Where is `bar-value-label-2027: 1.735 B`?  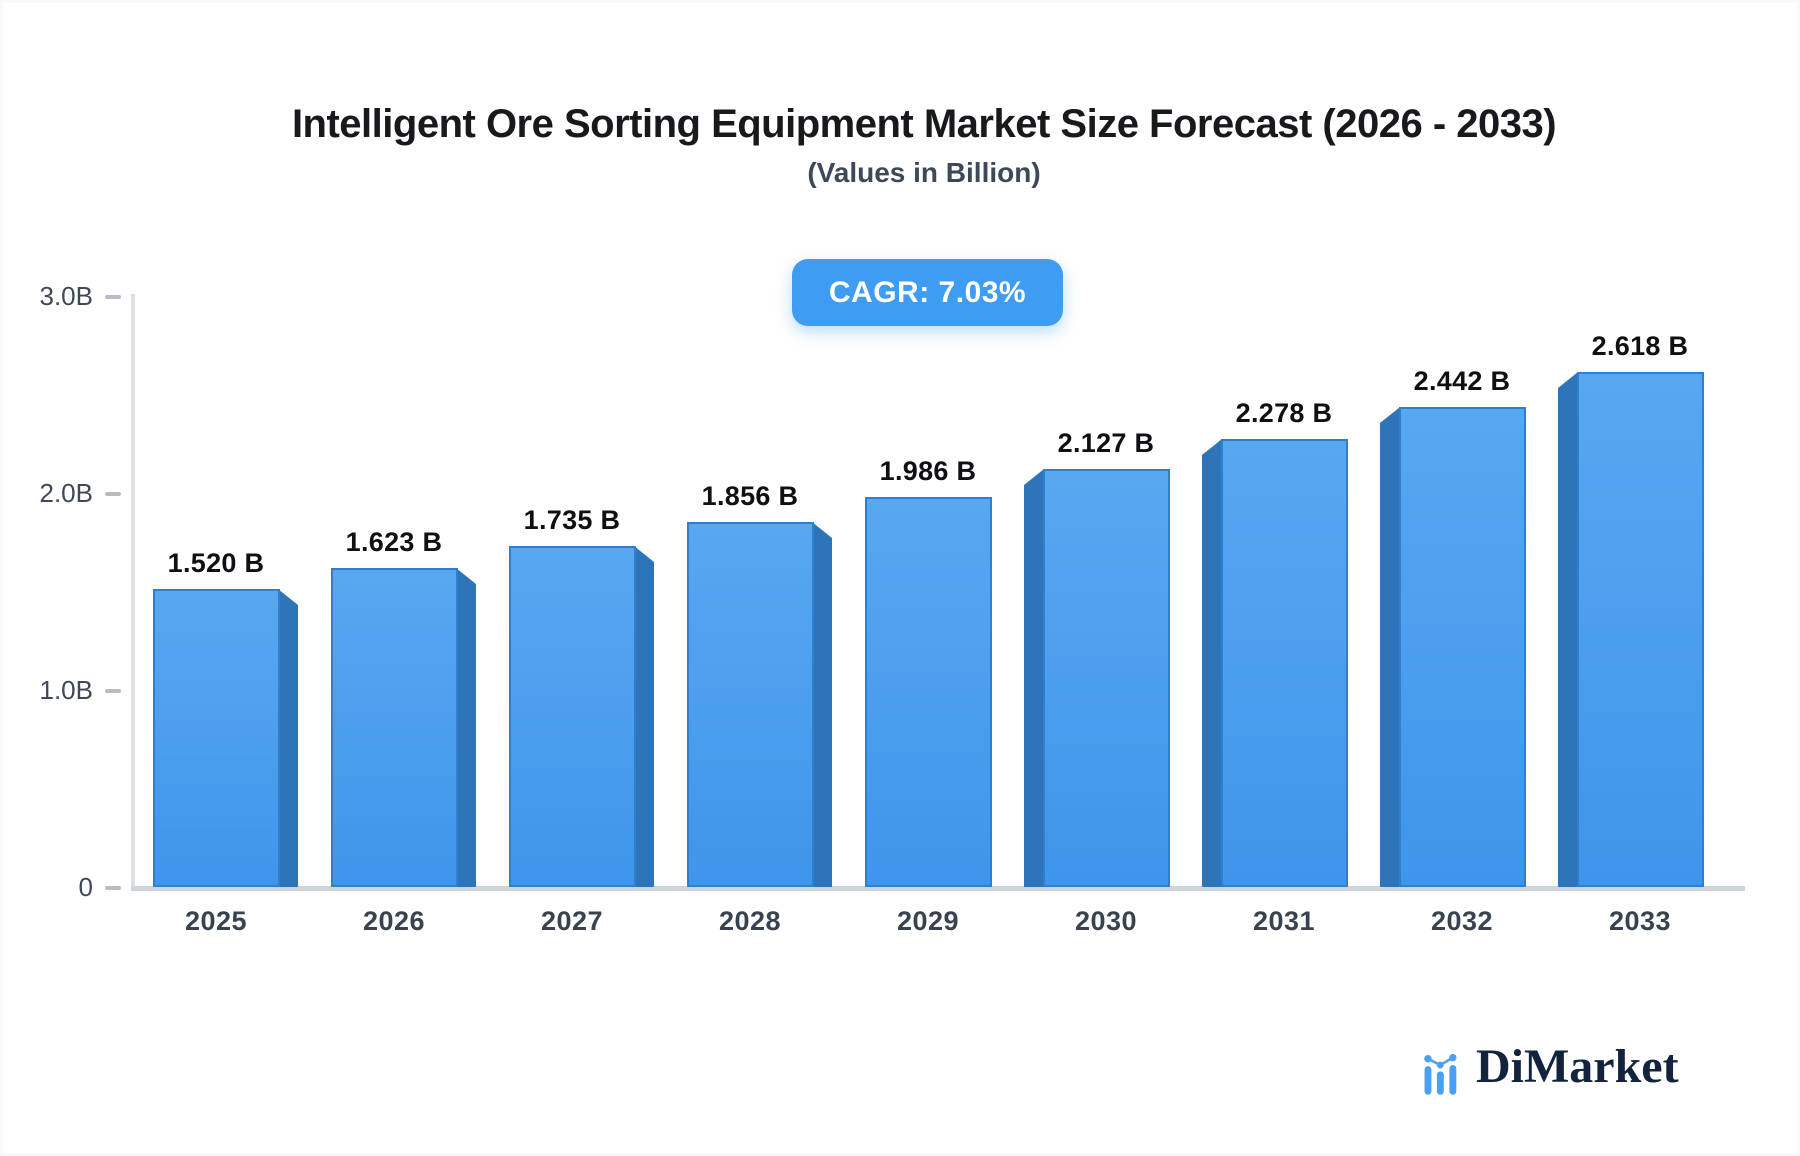
bar-value-label-2027: 1.735 B is located at coordinates (572, 520).